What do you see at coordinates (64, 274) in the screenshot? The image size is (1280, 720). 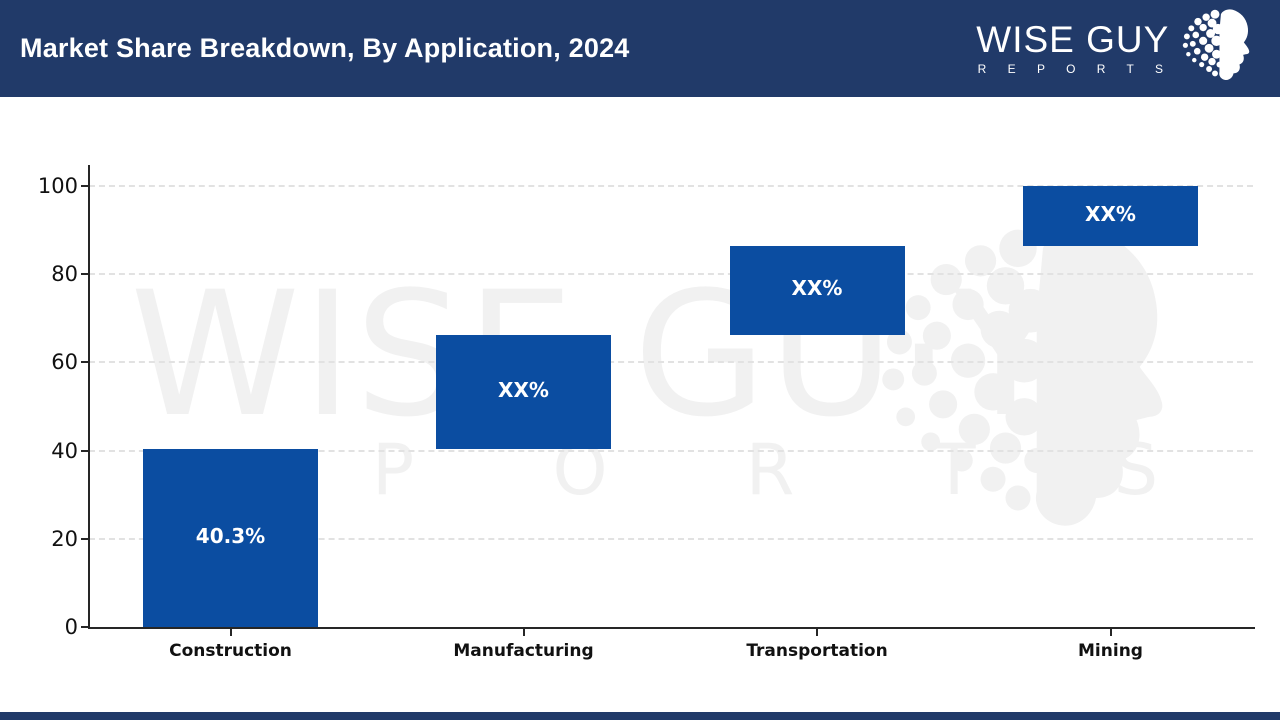 I see `y-axis-tick-label: 80` at bounding box center [64, 274].